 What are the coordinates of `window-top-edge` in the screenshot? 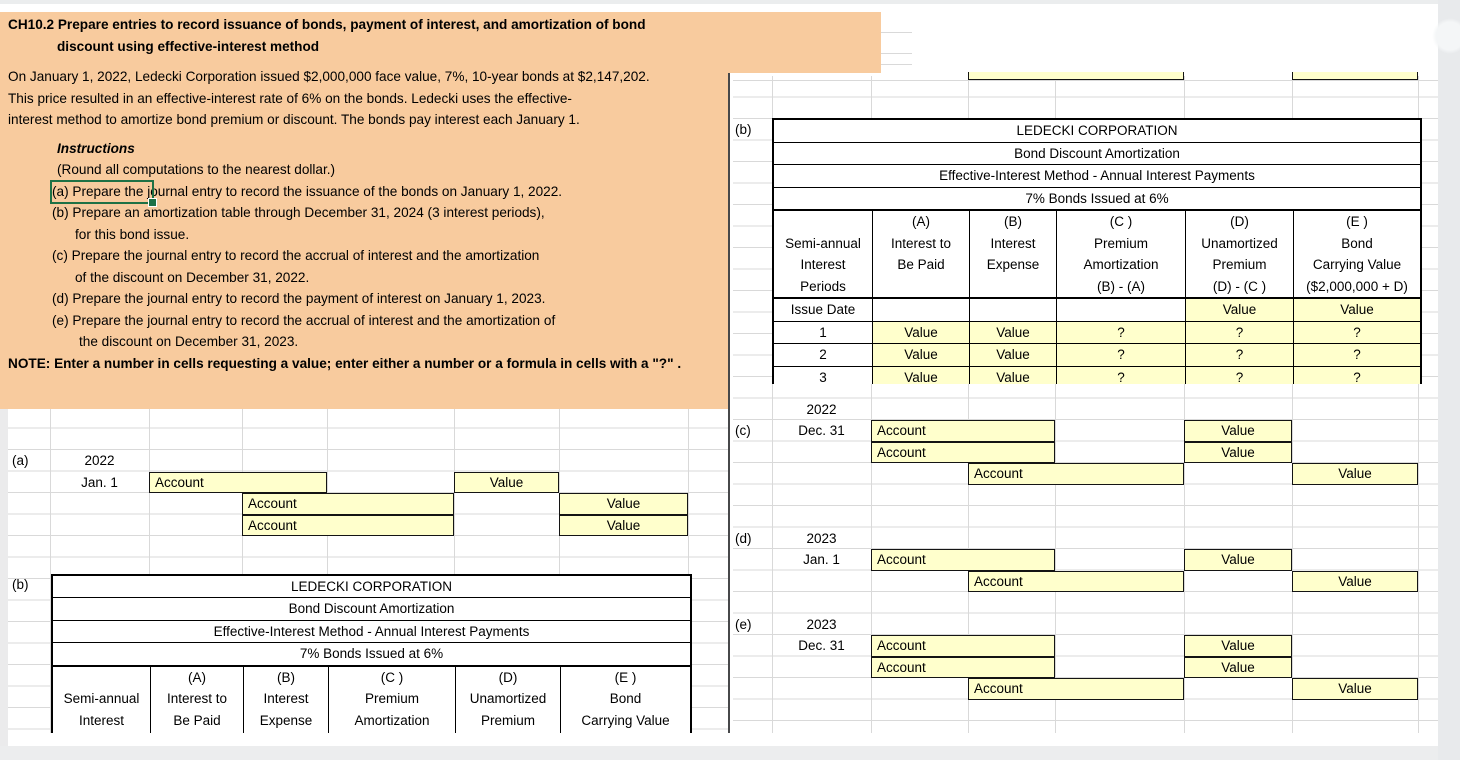 It's located at (730, 2).